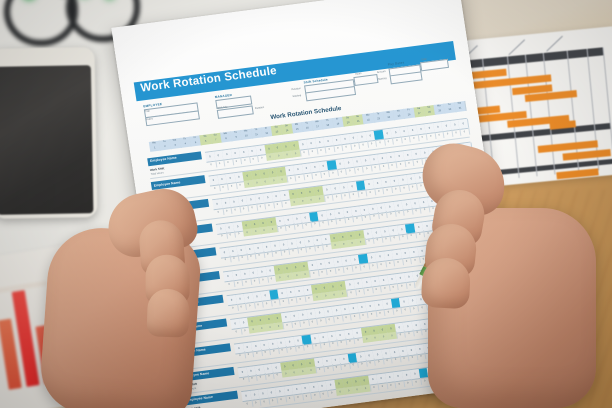 This screenshot has height=408, width=612. I want to click on gantt-header-row, so click(530, 58).